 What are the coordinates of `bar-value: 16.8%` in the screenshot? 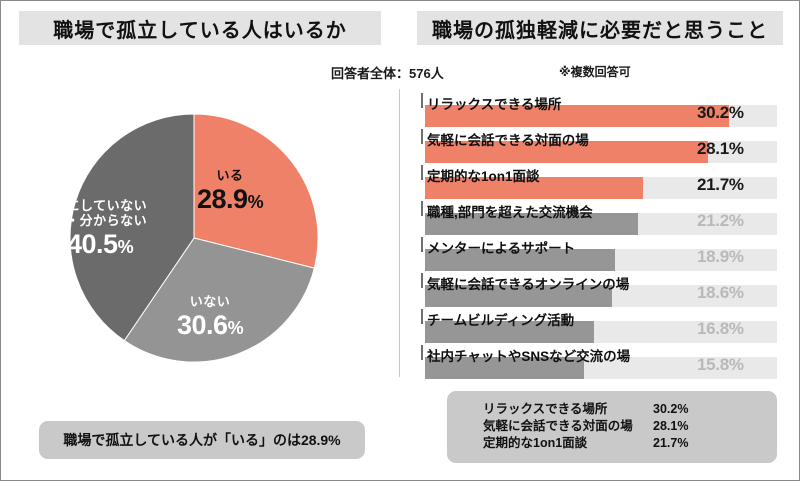 It's located at (720, 328).